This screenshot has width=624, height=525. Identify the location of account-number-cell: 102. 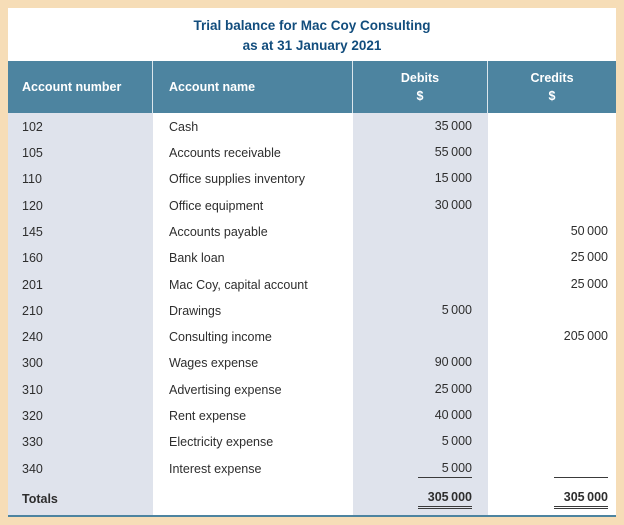
(80, 126).